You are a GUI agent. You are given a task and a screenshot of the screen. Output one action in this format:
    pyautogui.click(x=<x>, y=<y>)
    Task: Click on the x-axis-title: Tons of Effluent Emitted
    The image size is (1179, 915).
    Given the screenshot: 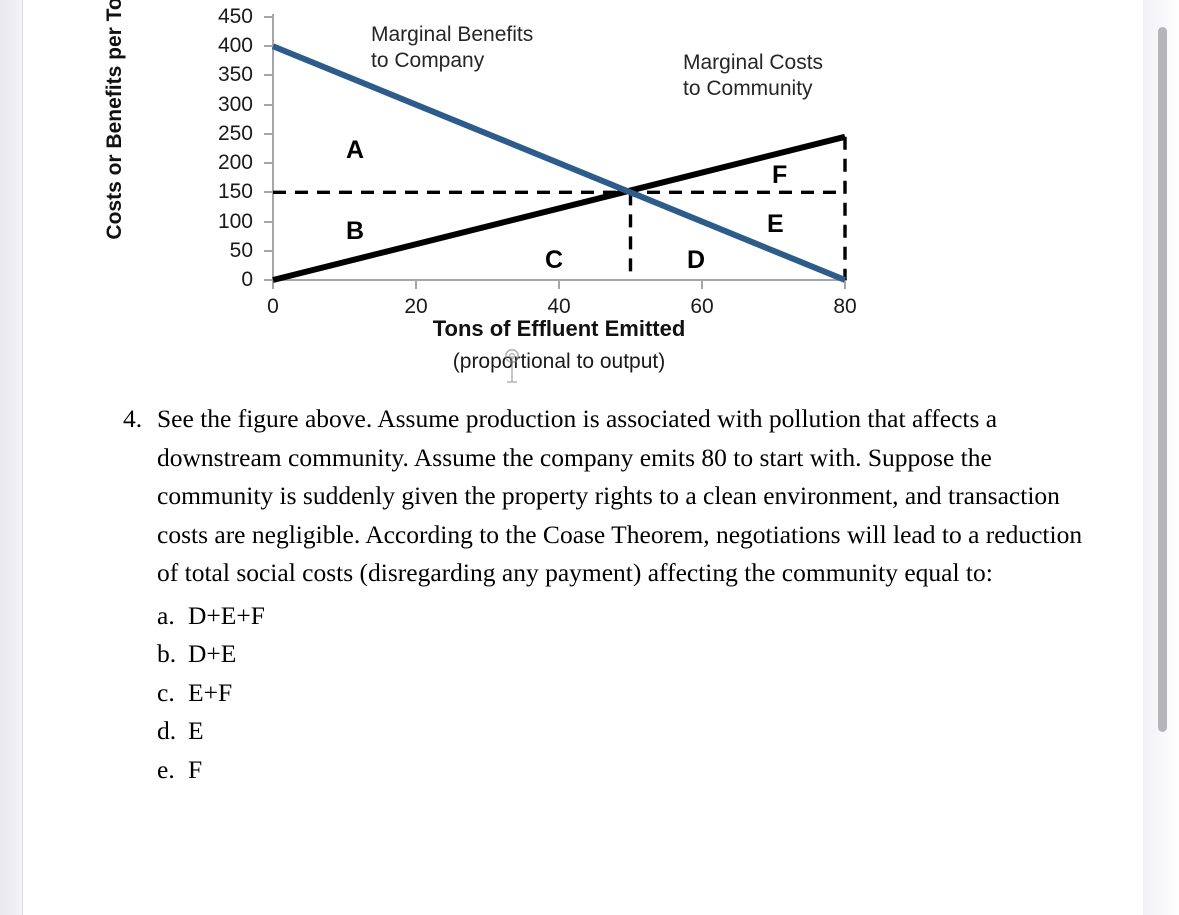 What is the action you would take?
    pyautogui.click(x=559, y=328)
    